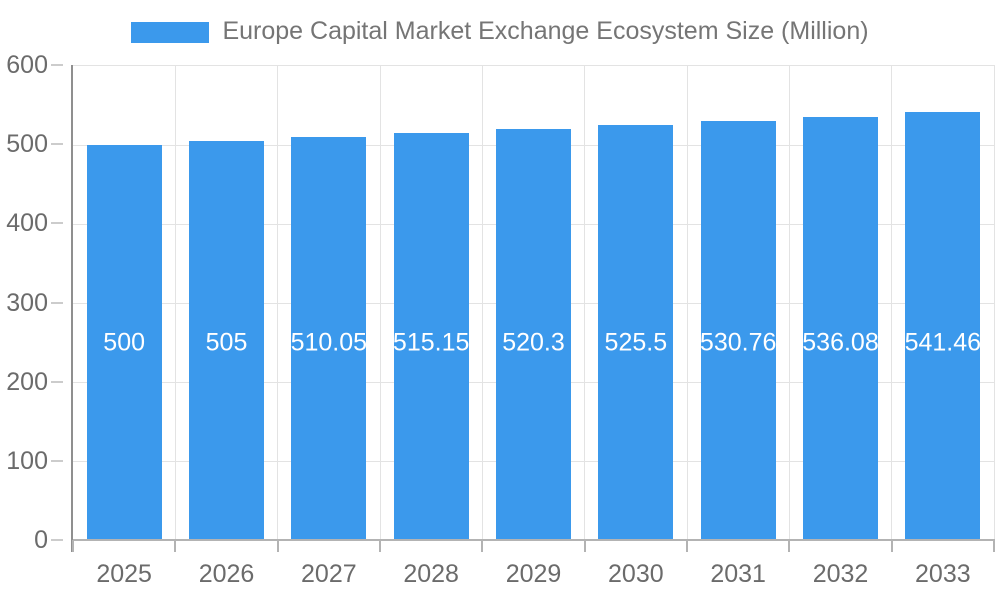 This screenshot has height=600, width=1000. What do you see at coordinates (636, 574) in the screenshot?
I see `x-axis-category-label: 2030` at bounding box center [636, 574].